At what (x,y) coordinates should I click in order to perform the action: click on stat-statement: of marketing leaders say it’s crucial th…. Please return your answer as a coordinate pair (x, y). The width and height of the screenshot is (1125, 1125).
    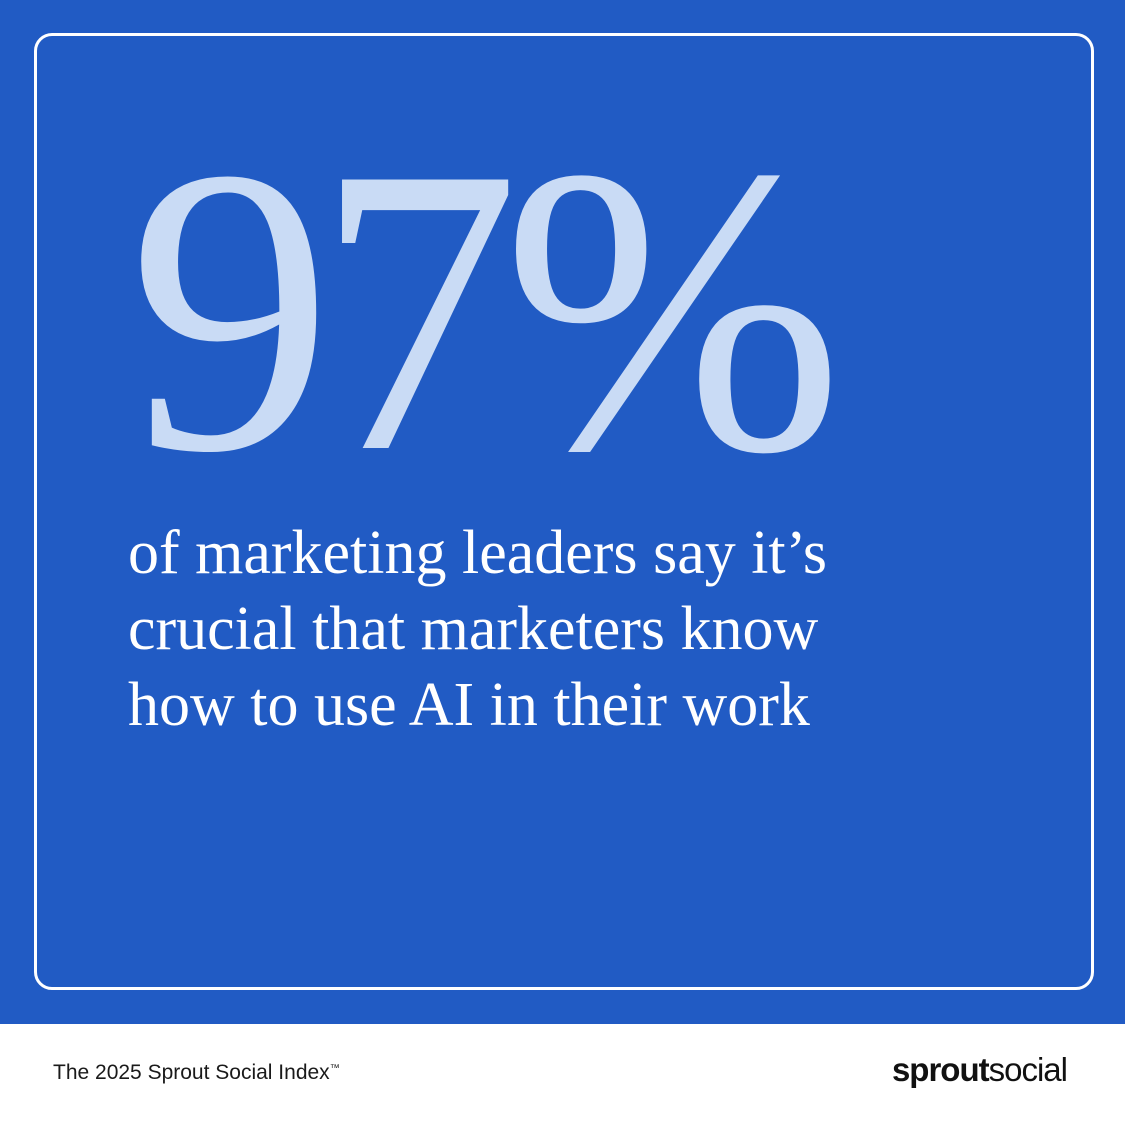
    Looking at the image, I should click on (477, 629).